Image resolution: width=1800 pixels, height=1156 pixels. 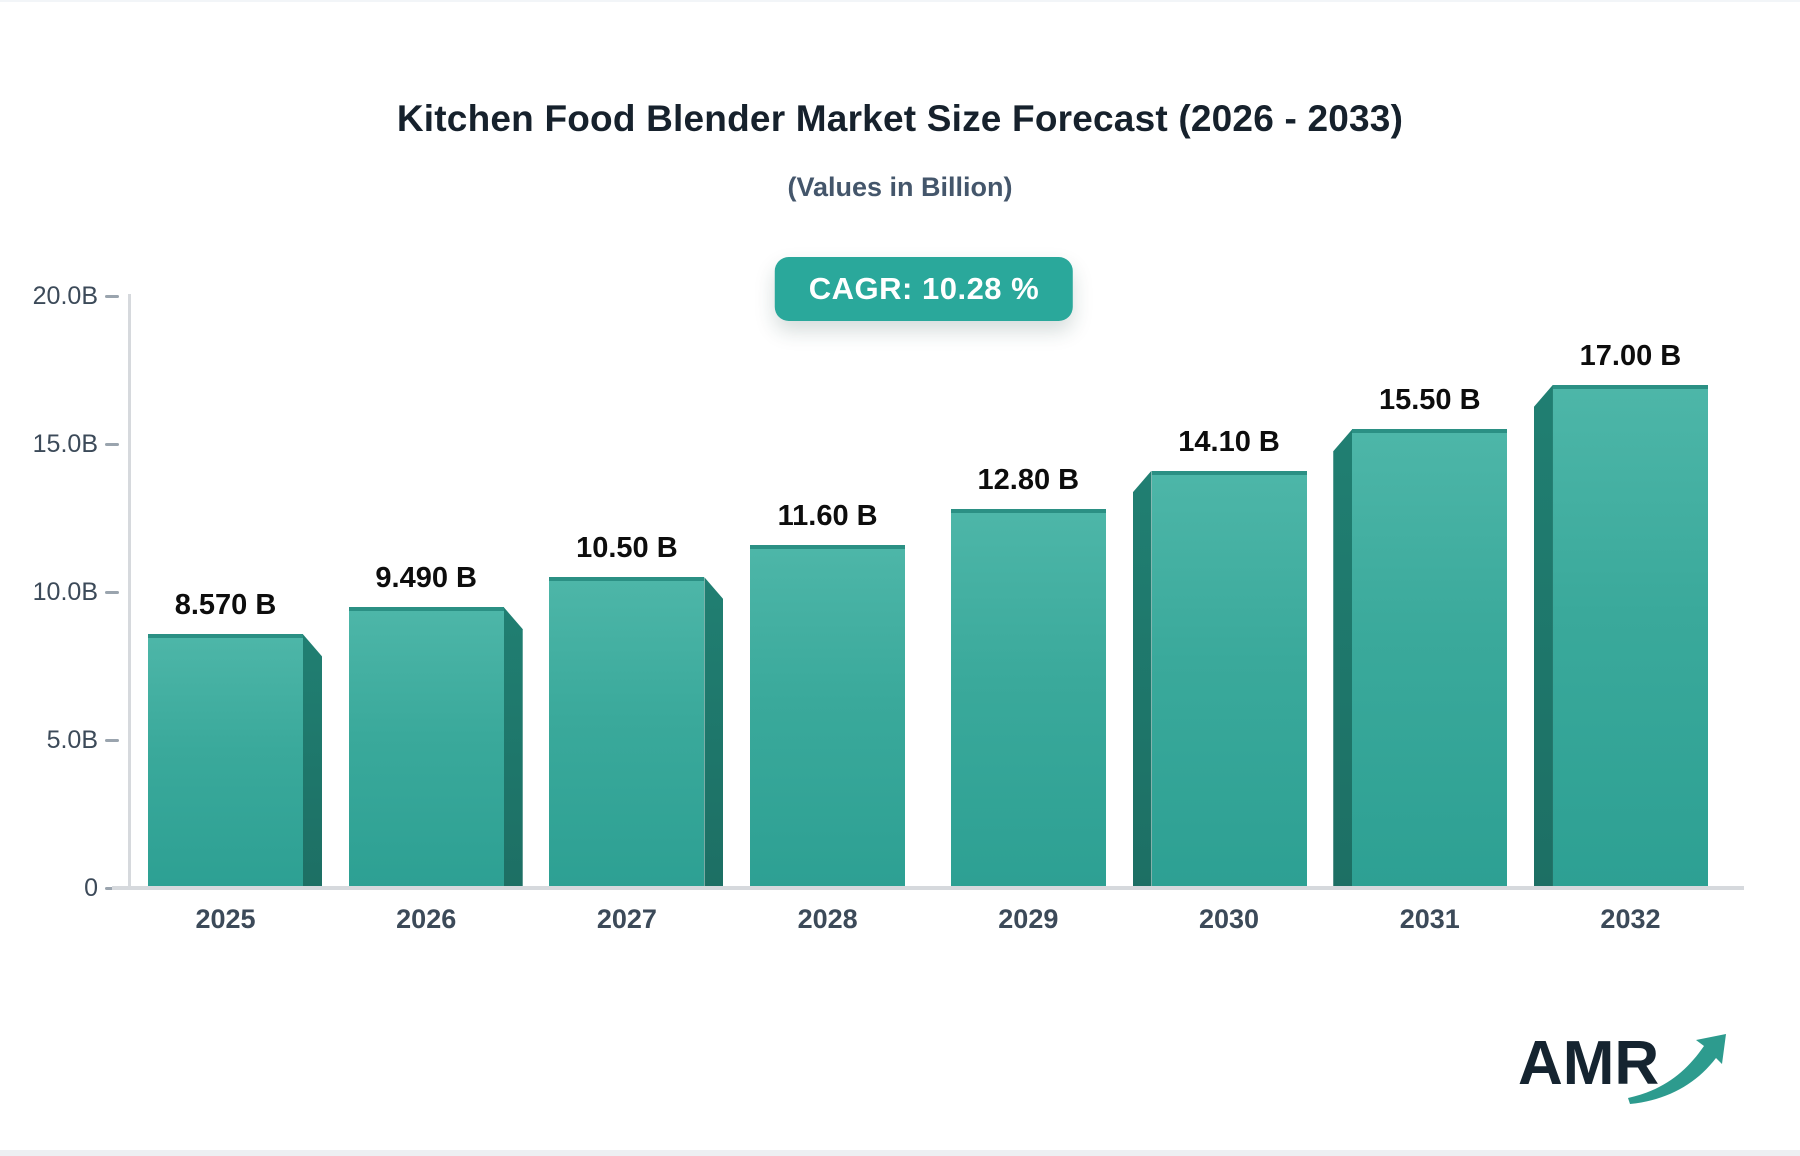 I want to click on y-tick-label: 5.0B, so click(x=72, y=740).